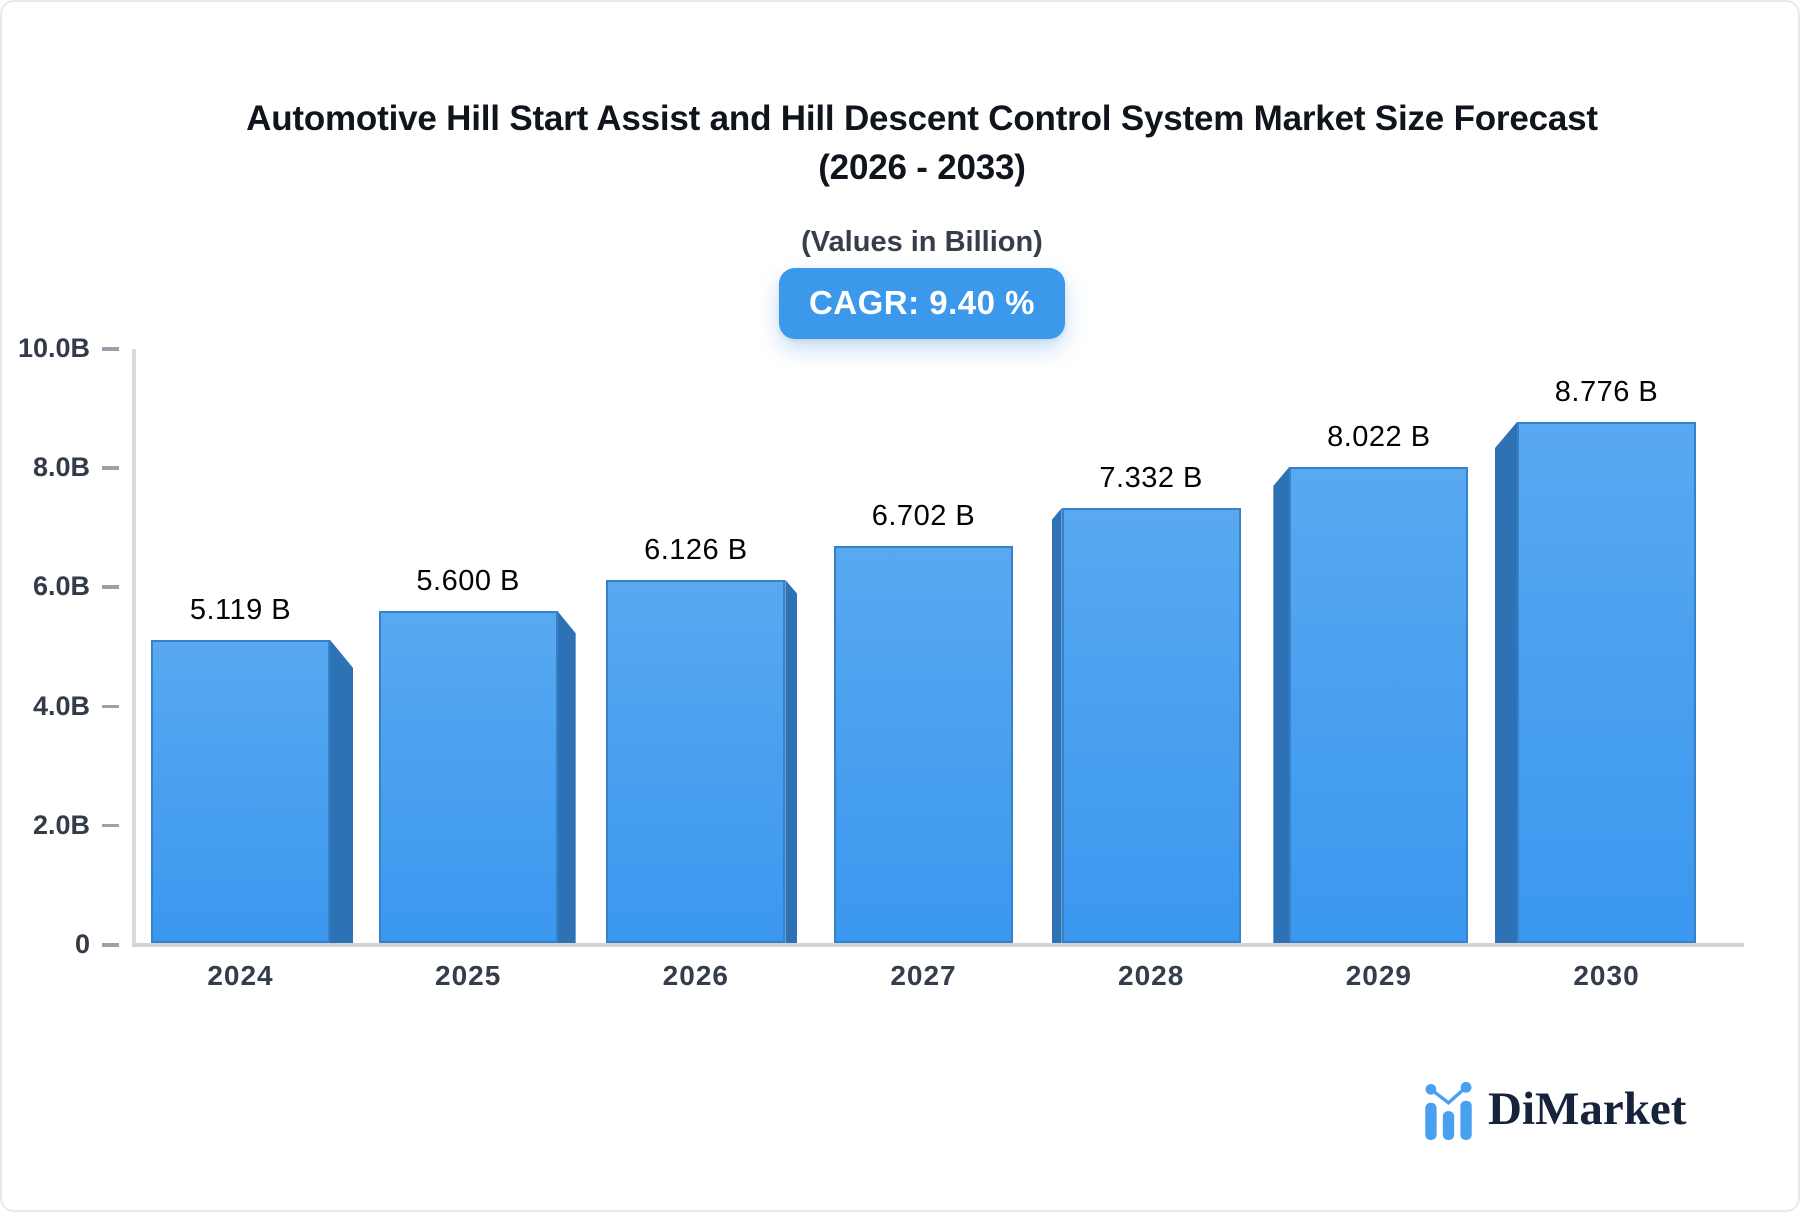 This screenshot has width=1800, height=1212. Describe the element at coordinates (61, 467) in the screenshot. I see `y-tick-label: 8.0B` at that location.